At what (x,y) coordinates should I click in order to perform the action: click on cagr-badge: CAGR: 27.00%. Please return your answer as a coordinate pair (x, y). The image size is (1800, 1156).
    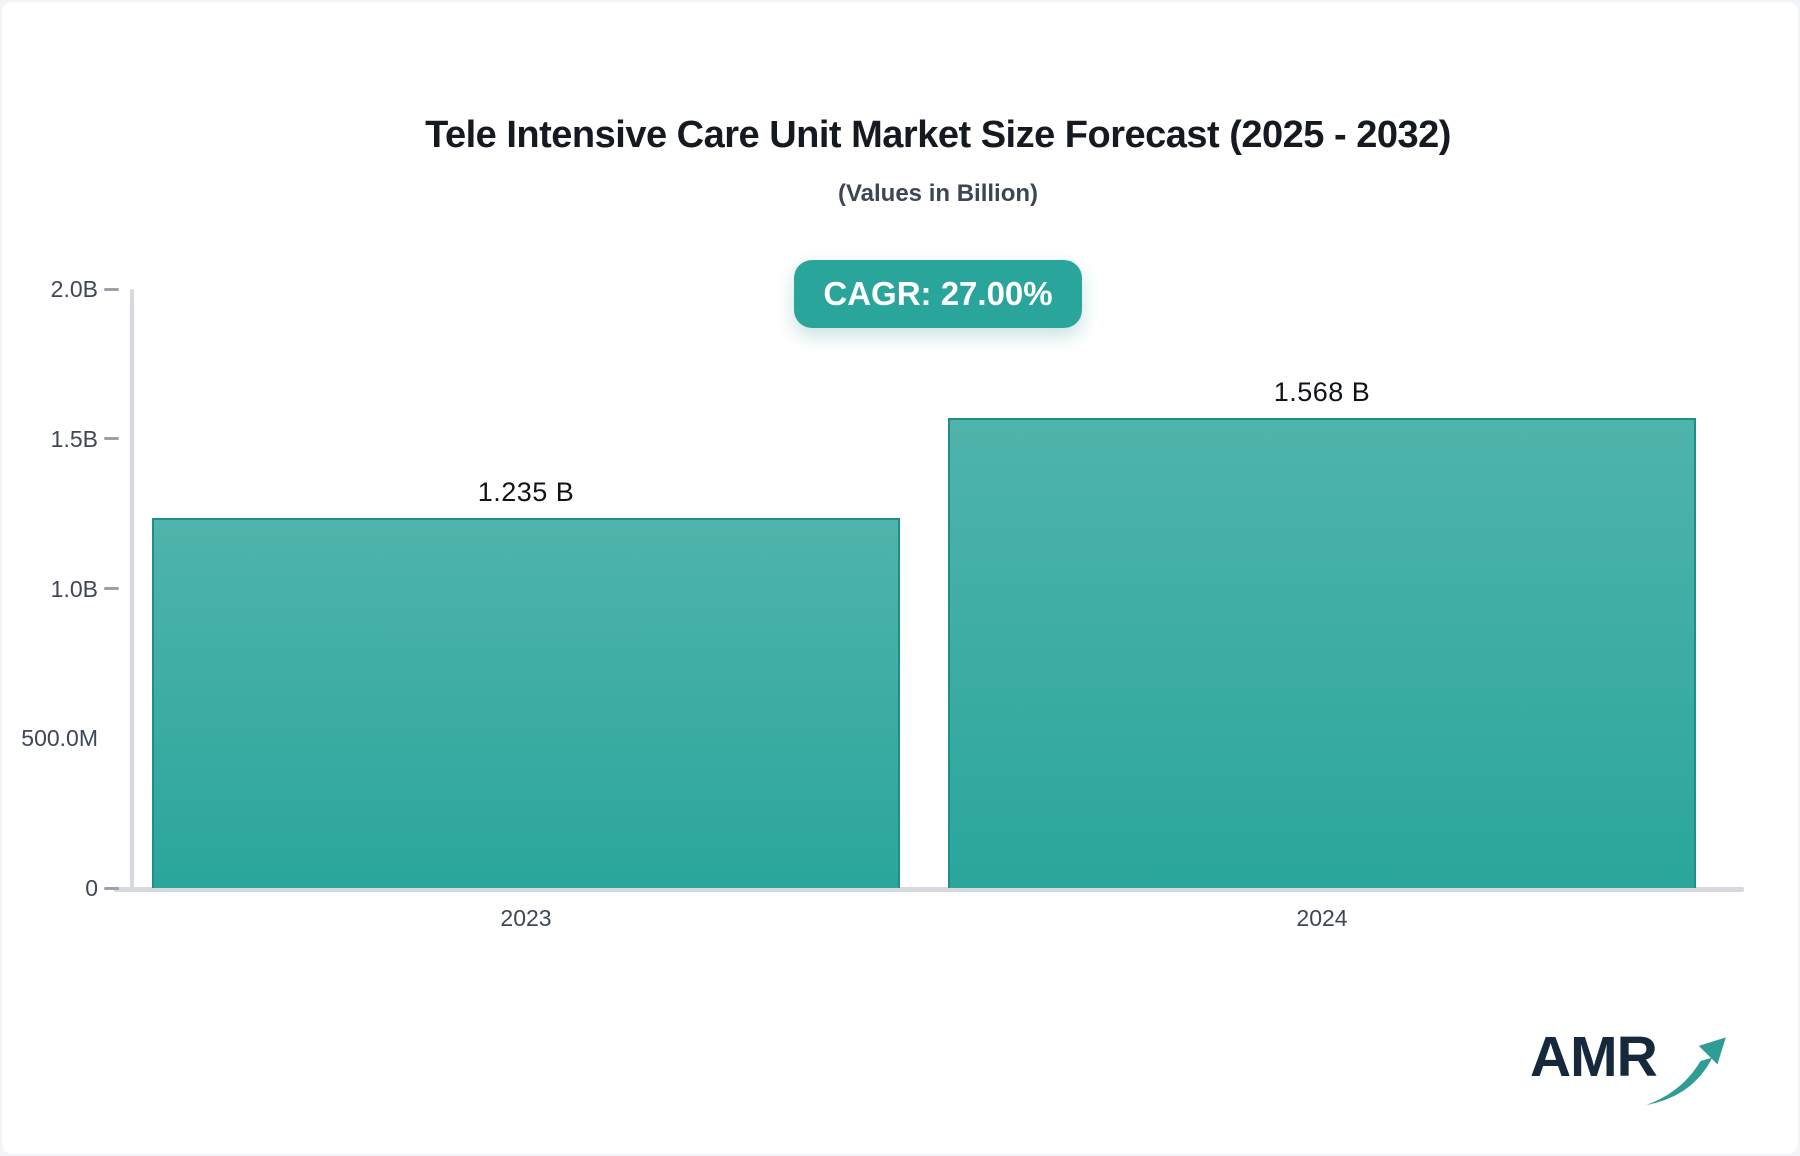
    Looking at the image, I should click on (938, 294).